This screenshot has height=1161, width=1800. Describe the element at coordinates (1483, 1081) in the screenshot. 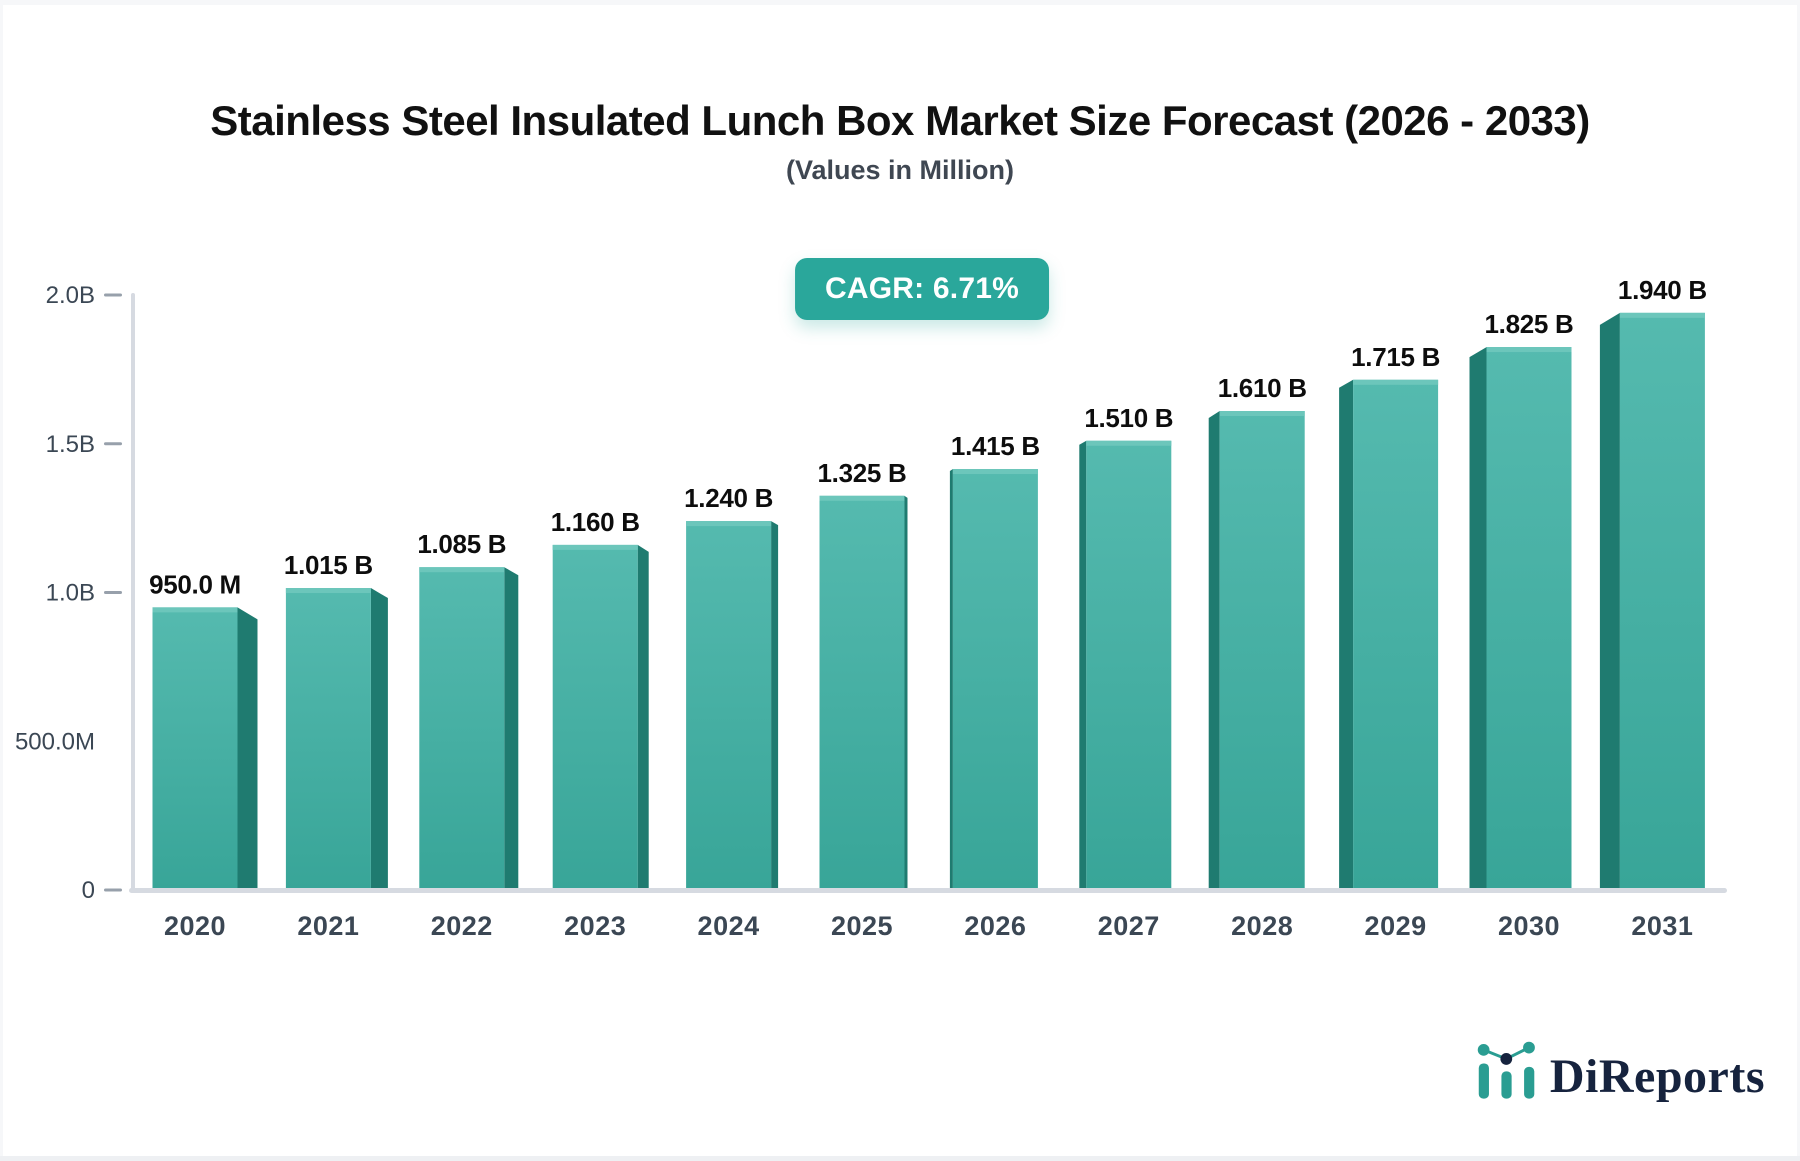

I see `logo-bar-left` at that location.